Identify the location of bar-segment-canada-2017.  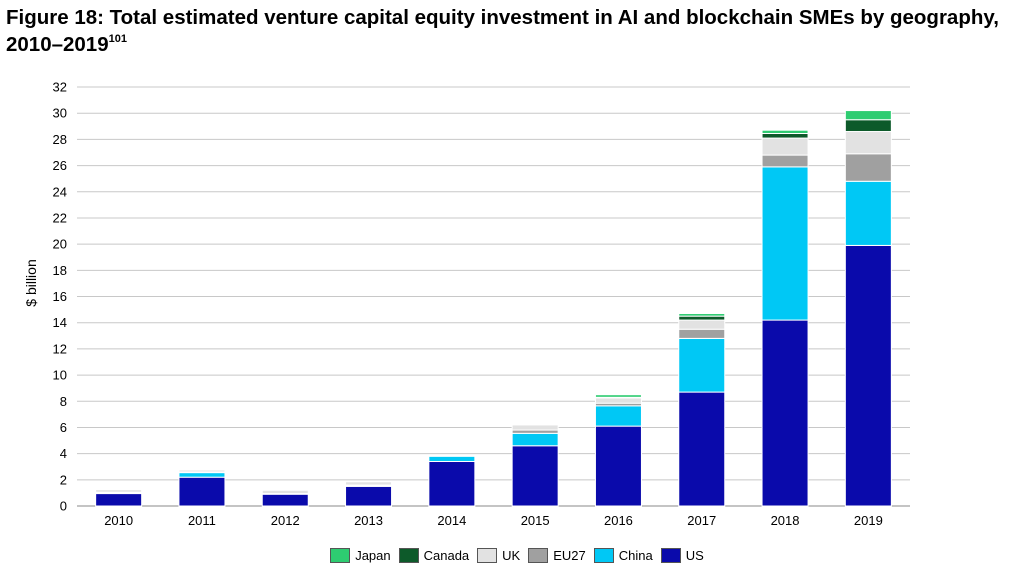
(702, 318).